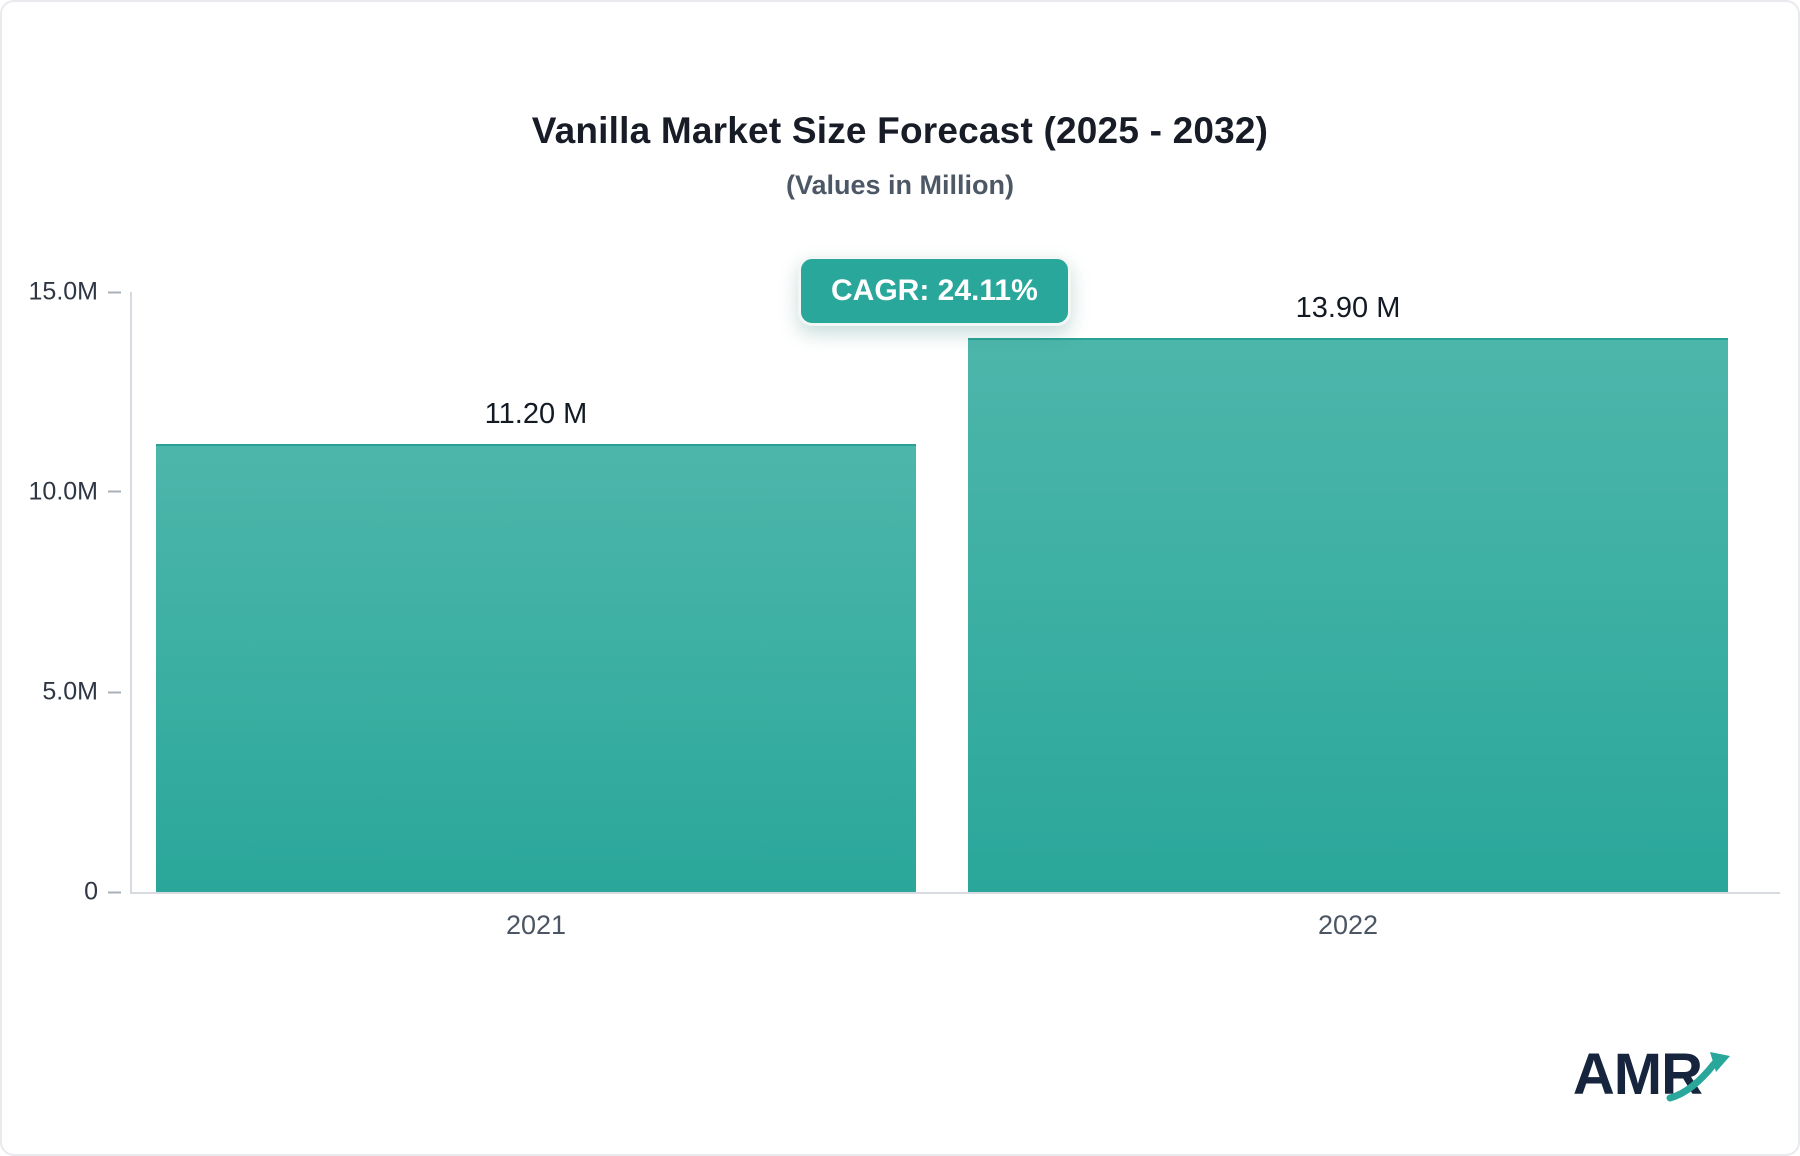 The image size is (1800, 1156). I want to click on bar-value-2021: 11.20 M, so click(536, 414).